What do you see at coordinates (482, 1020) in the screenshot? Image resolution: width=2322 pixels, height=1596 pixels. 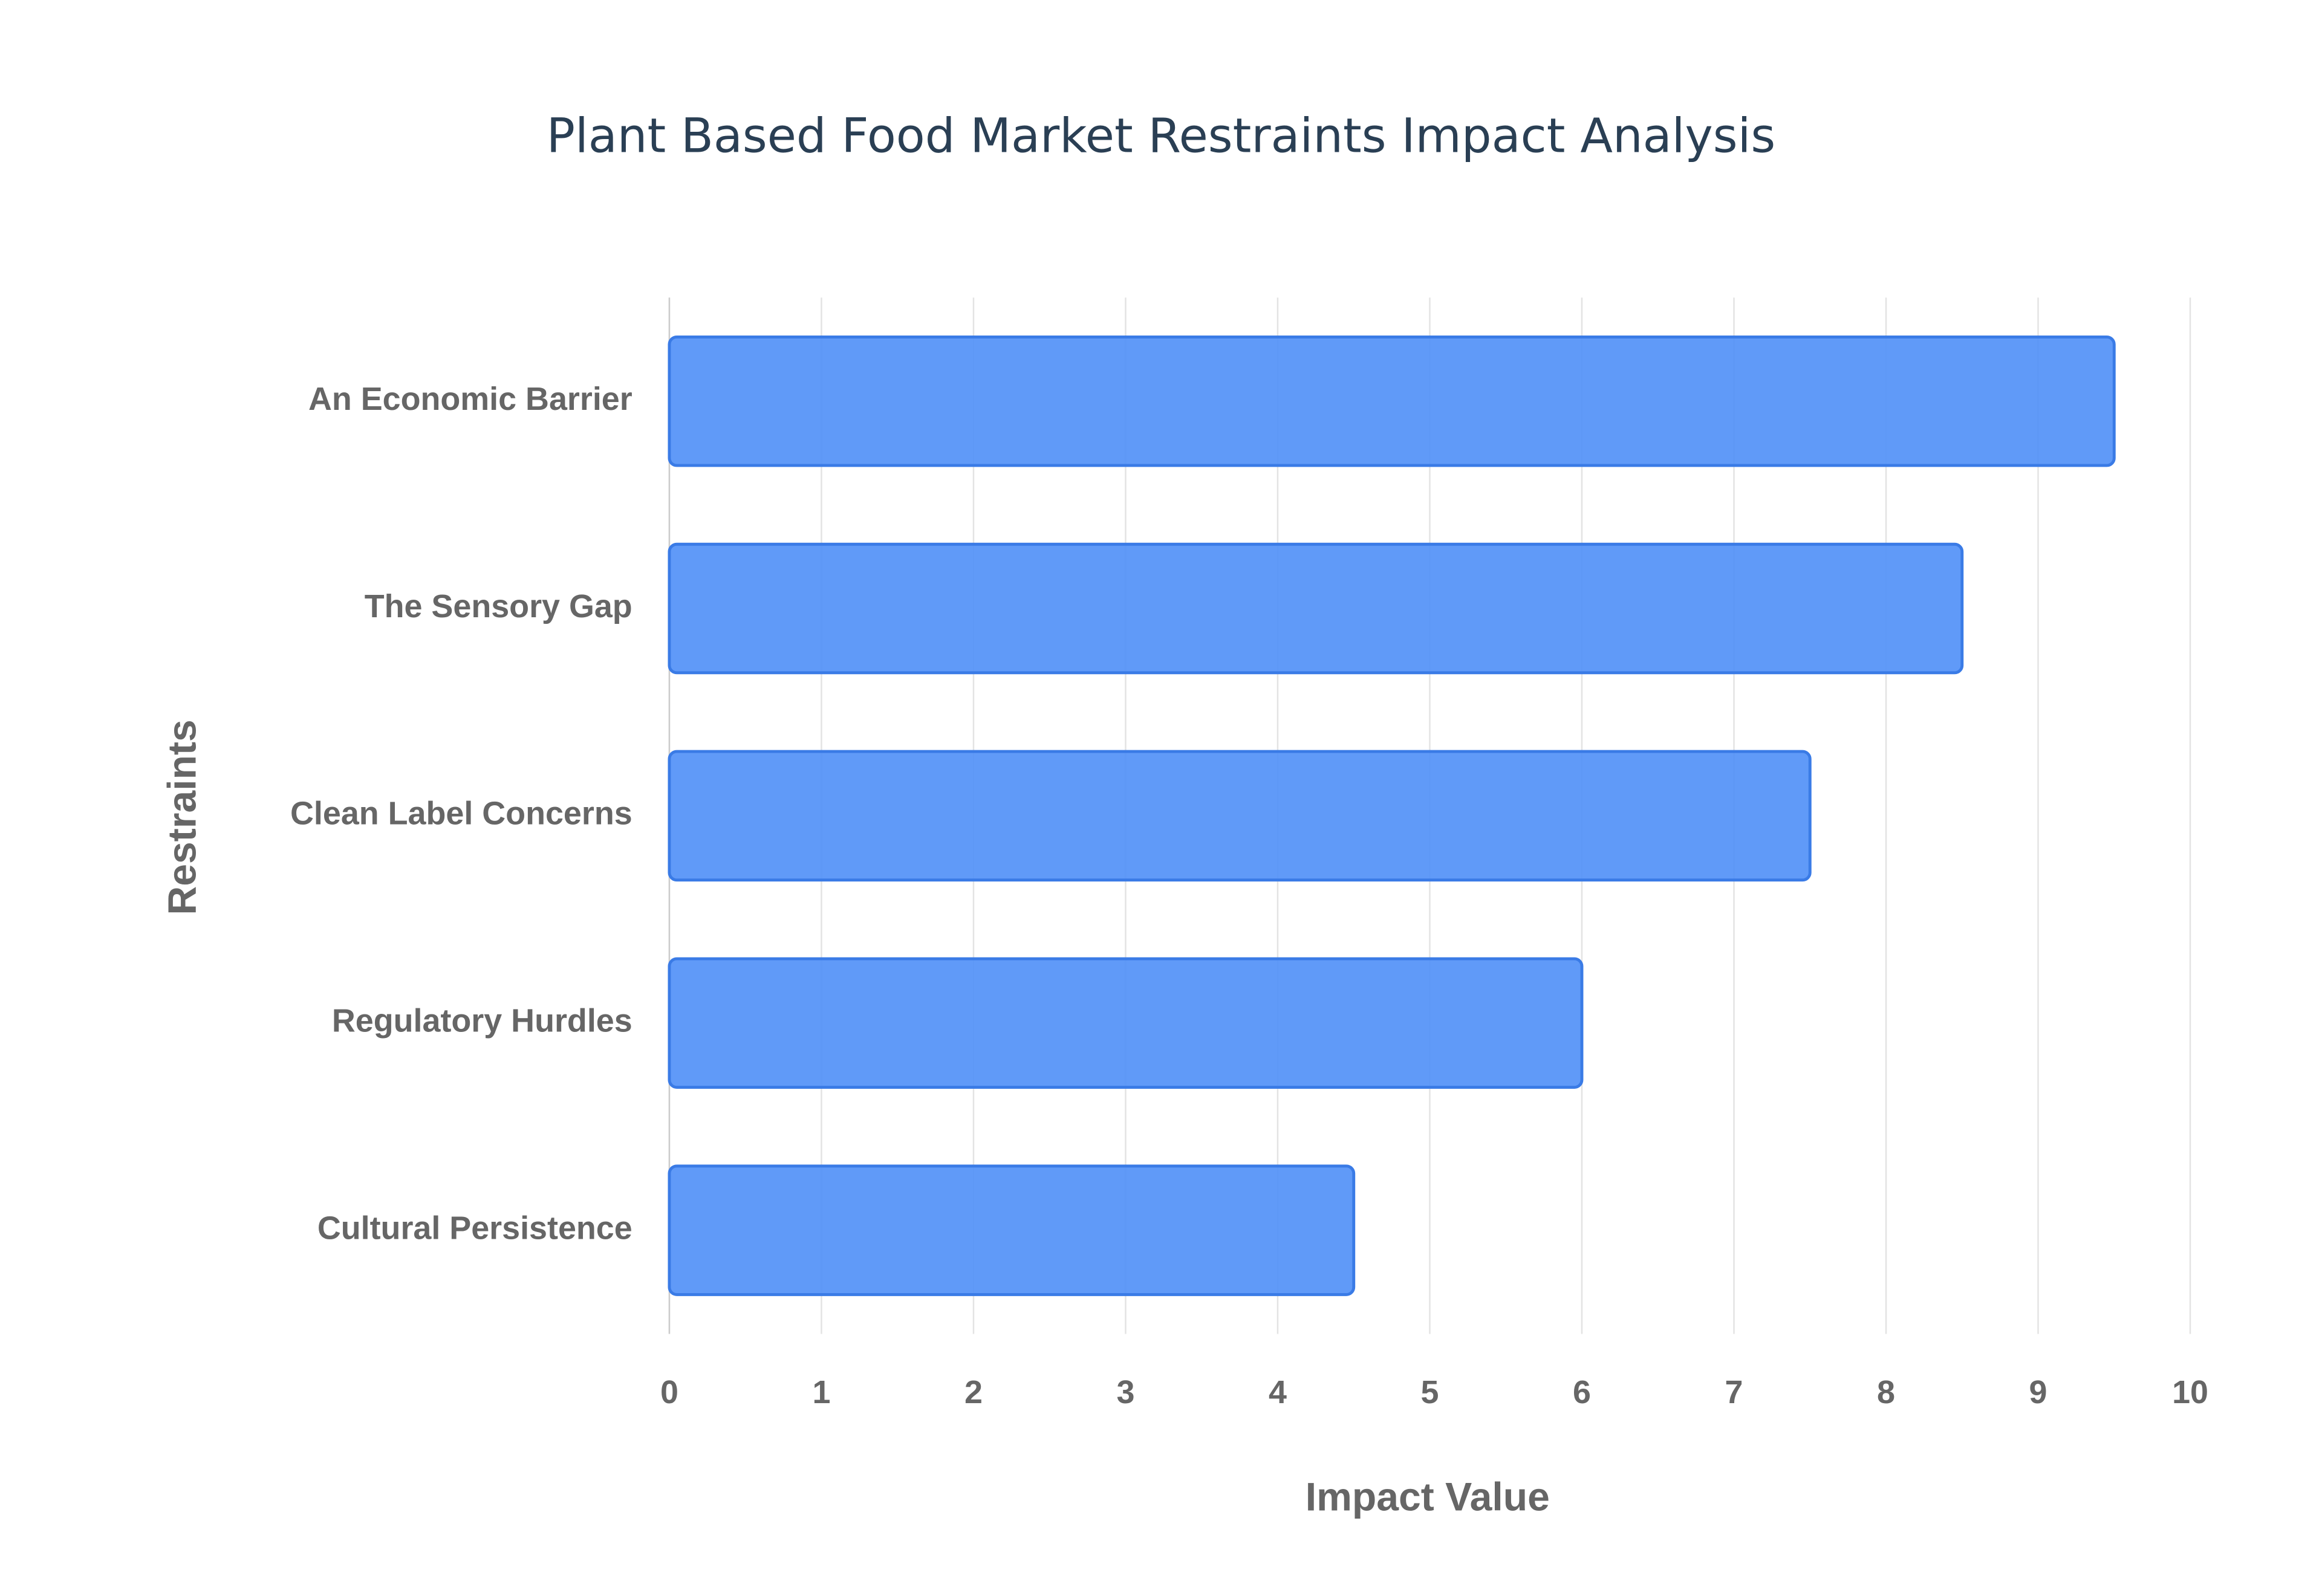 I see `y-tick-label: Regulatory Hurdles` at bounding box center [482, 1020].